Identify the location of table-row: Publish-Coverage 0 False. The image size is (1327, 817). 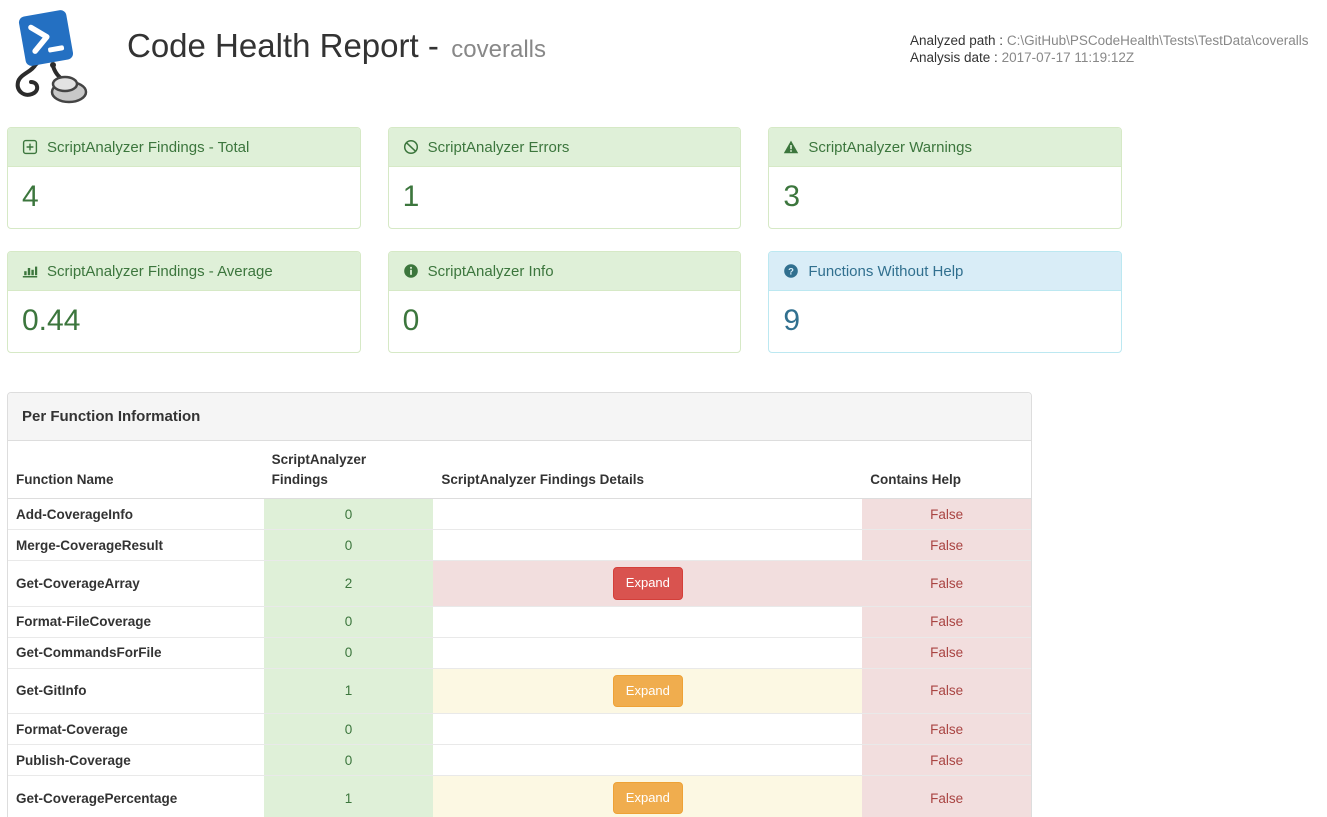
(519, 760).